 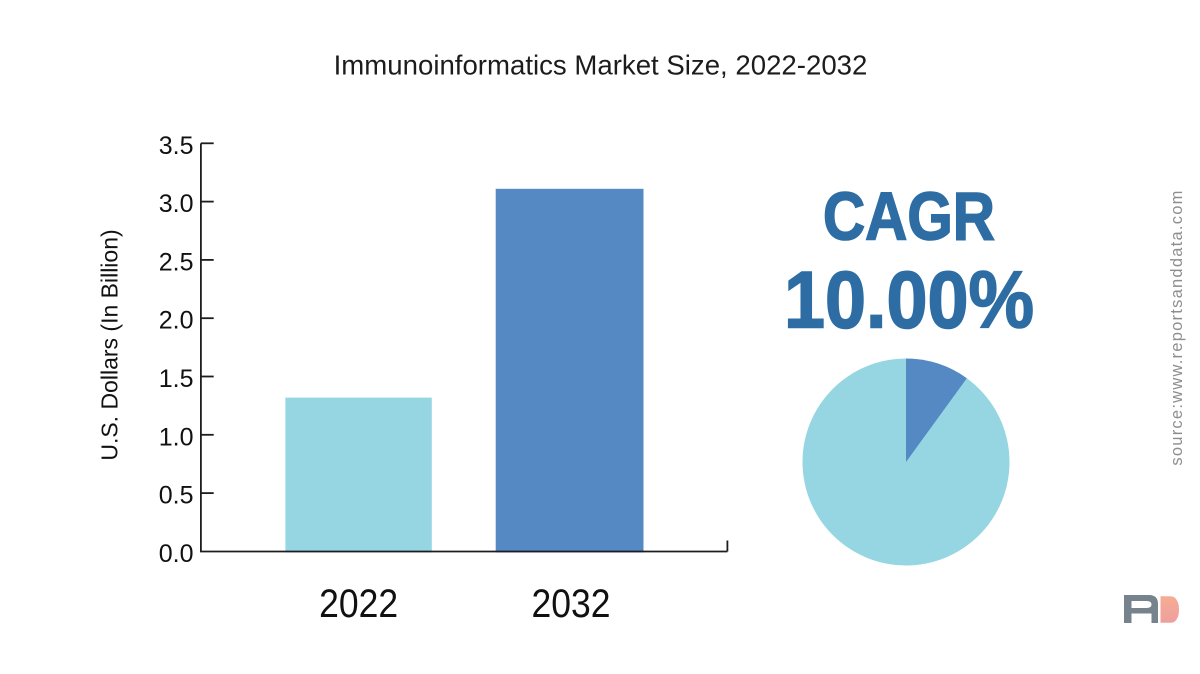 What do you see at coordinates (176, 496) in the screenshot?
I see `svg-text: 0.5` at bounding box center [176, 496].